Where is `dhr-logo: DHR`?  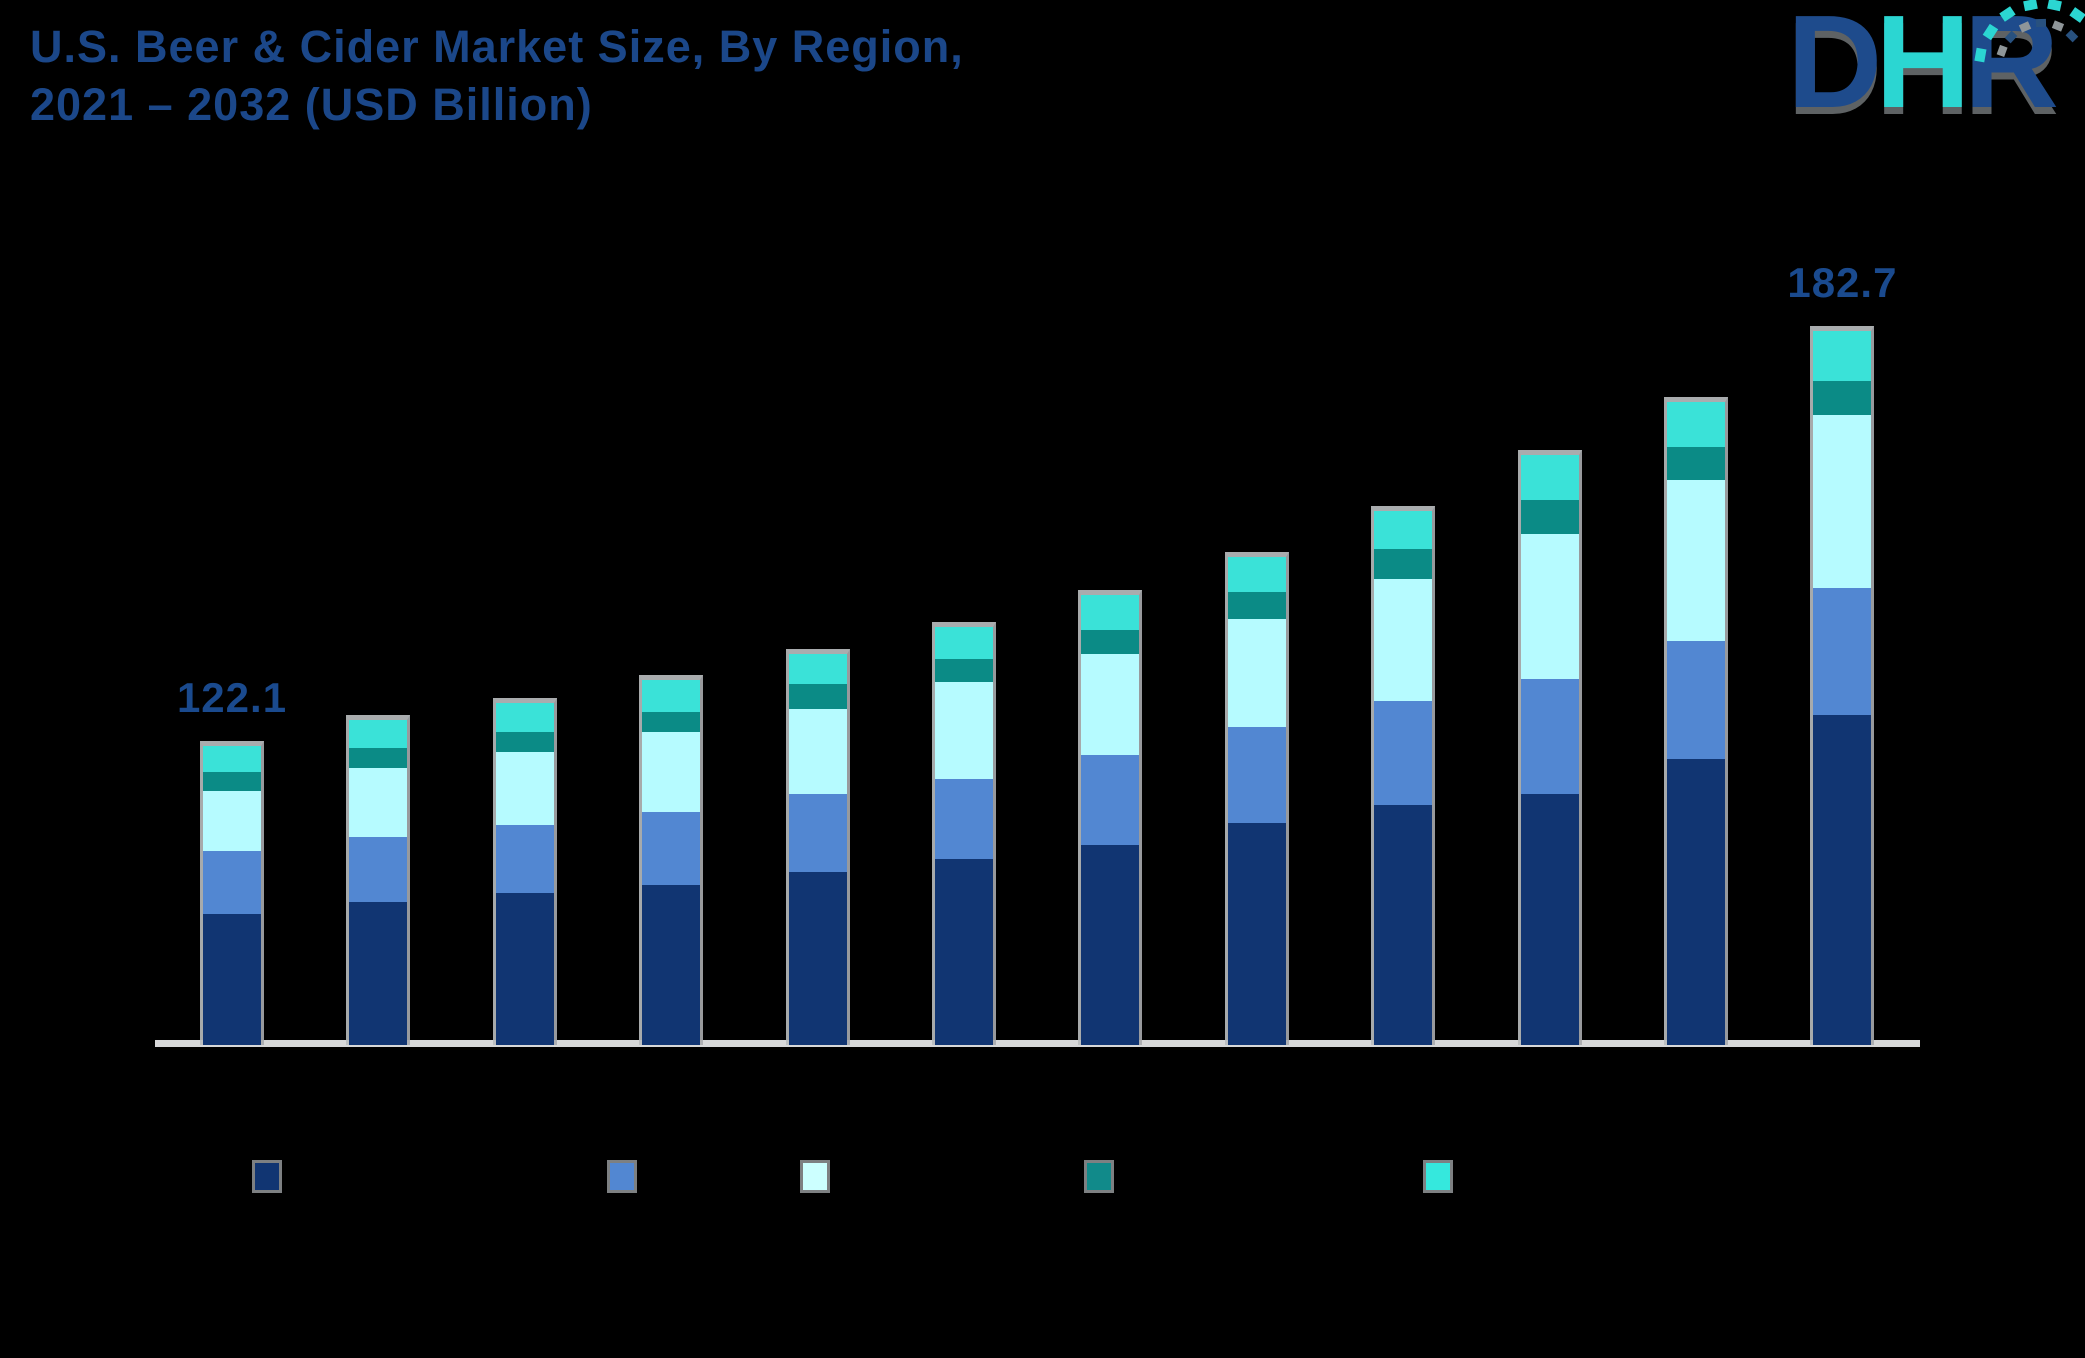 dhr-logo: DHR is located at coordinates (1927, 80).